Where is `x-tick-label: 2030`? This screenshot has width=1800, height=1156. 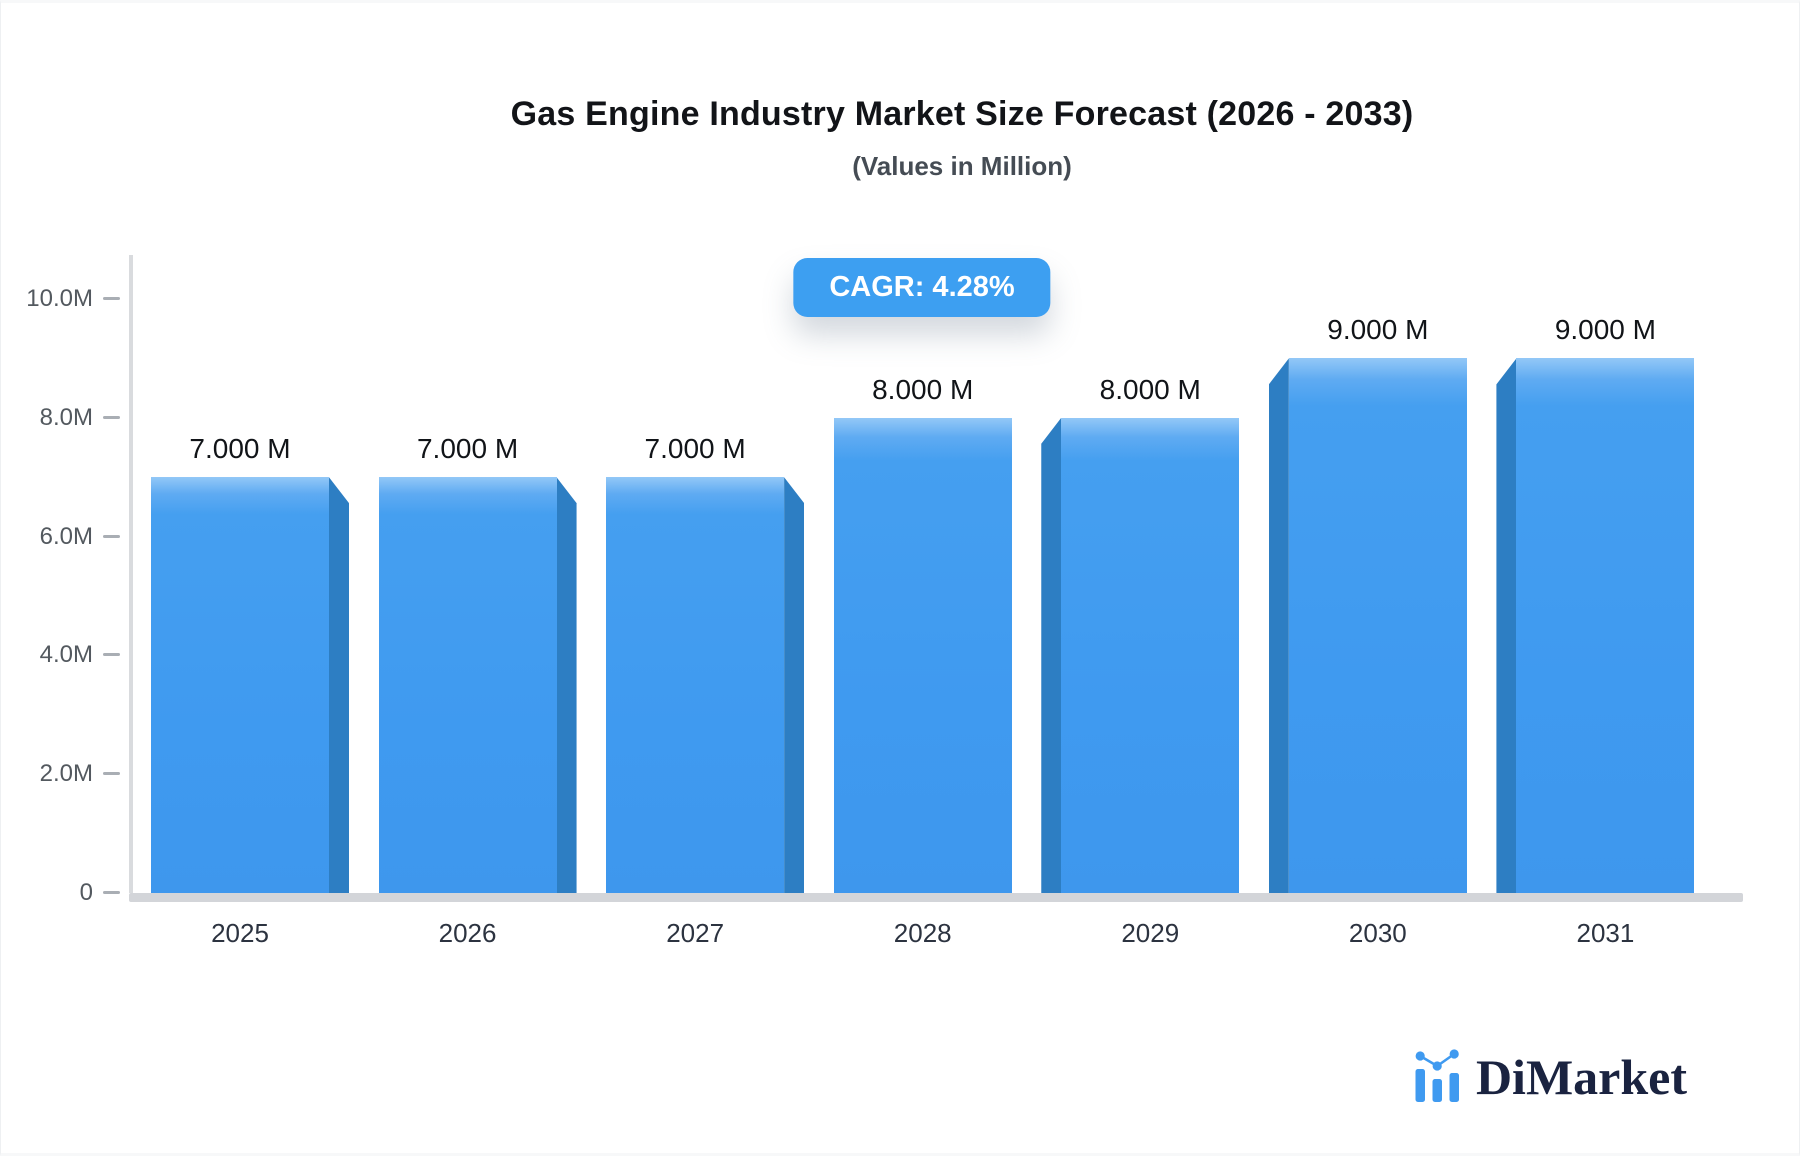
x-tick-label: 2030 is located at coordinates (1377, 933).